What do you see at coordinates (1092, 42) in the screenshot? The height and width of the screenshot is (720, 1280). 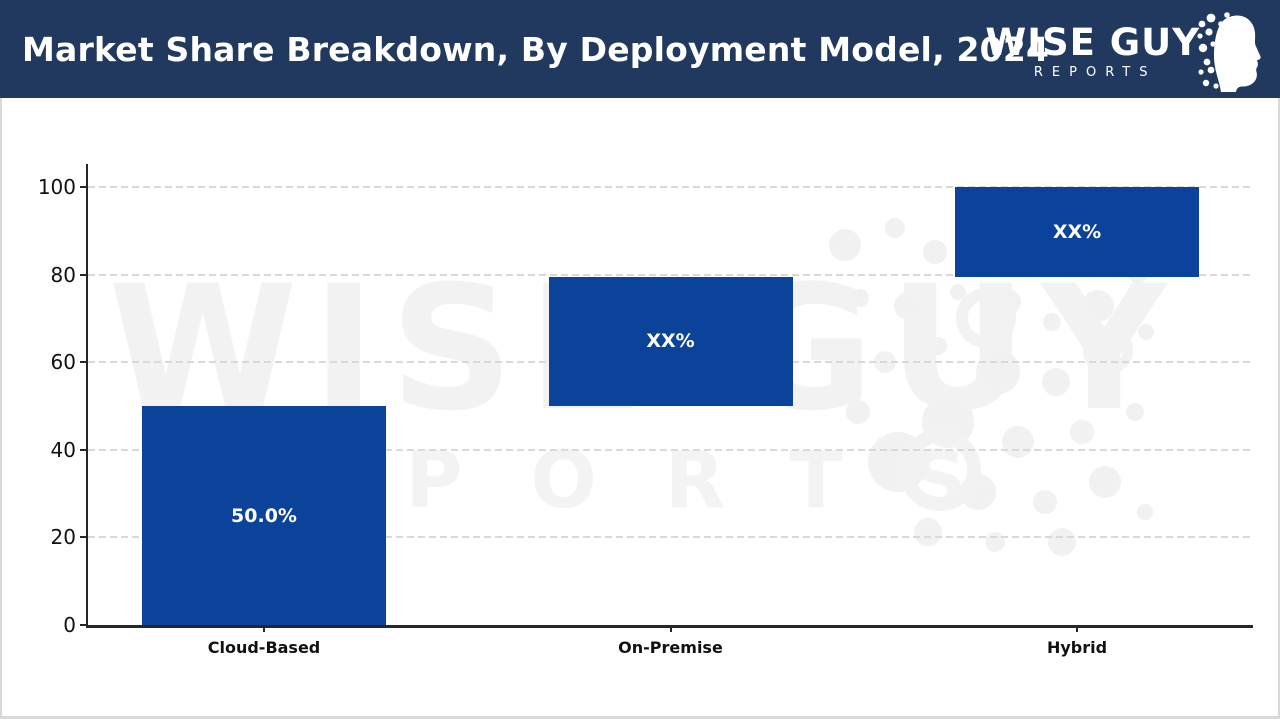 I see `brand-name: WISE GUY` at bounding box center [1092, 42].